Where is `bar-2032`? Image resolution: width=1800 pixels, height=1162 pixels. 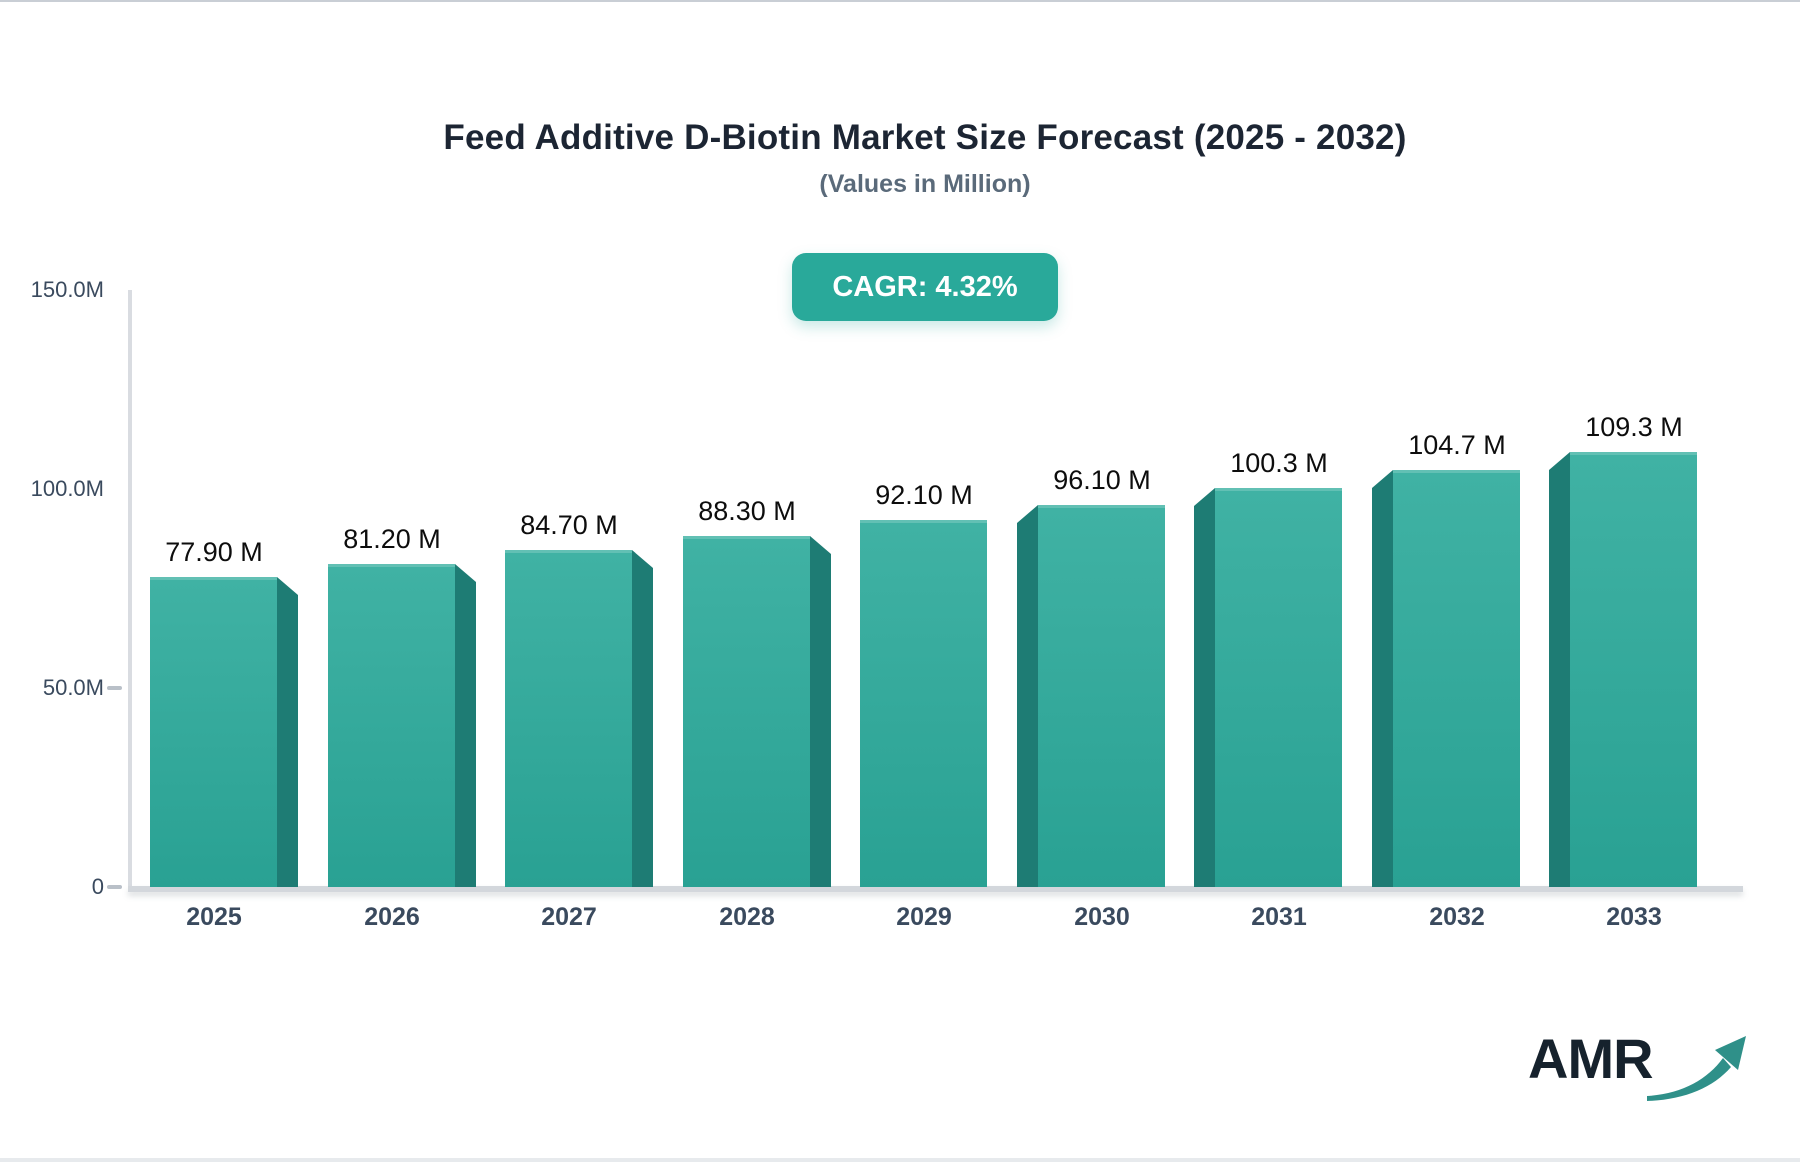 bar-2032 is located at coordinates (1456, 678).